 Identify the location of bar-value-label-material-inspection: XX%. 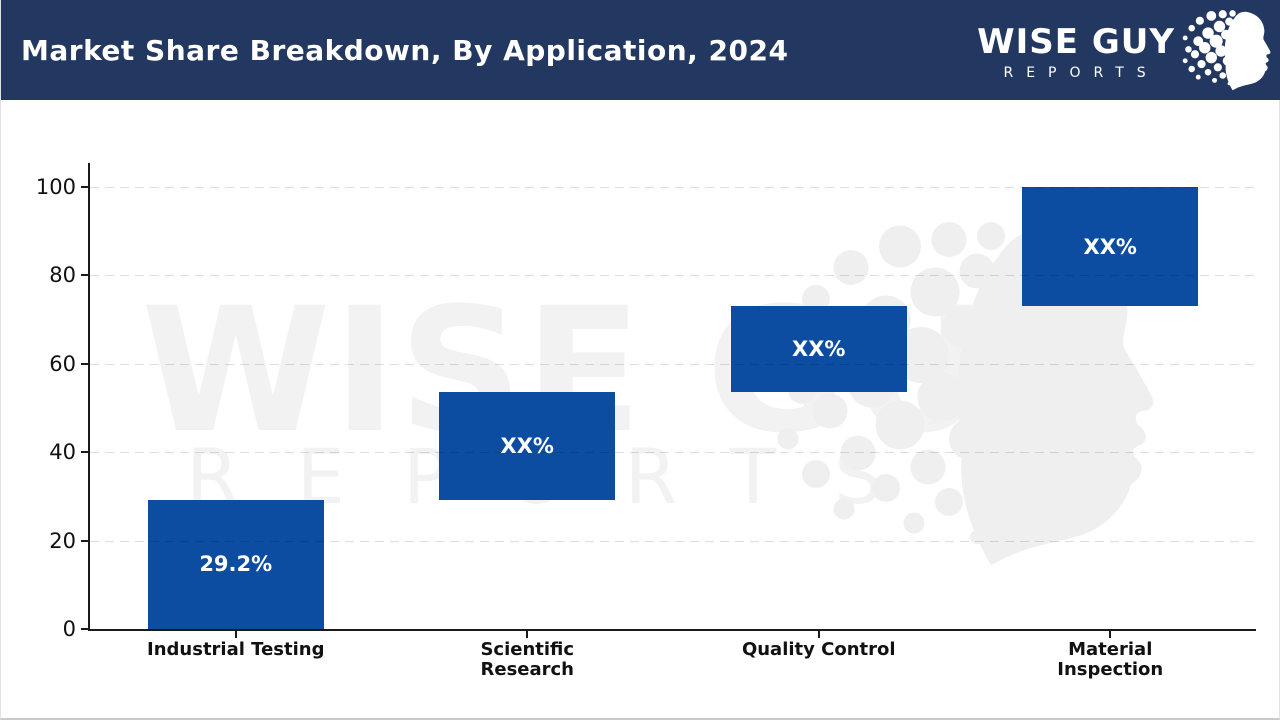
(1110, 246).